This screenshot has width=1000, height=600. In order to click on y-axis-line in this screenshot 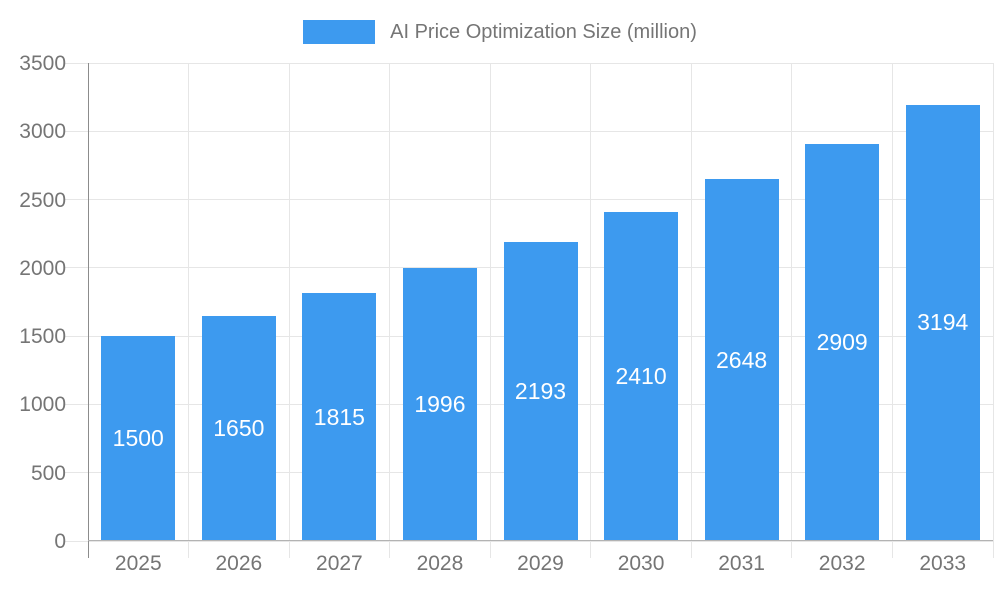, I will do `click(88, 310)`.